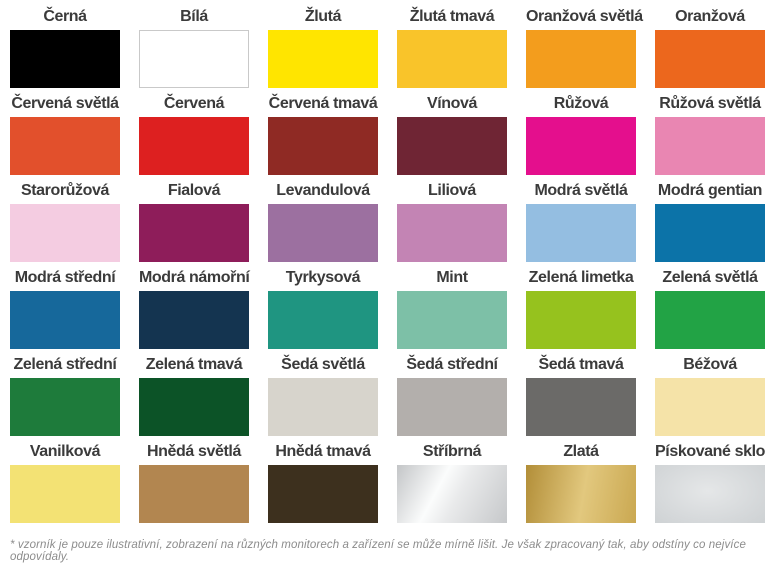 The width and height of the screenshot is (775, 564). Describe the element at coordinates (65, 103) in the screenshot. I see `swatch-label: Červená světlá` at that location.